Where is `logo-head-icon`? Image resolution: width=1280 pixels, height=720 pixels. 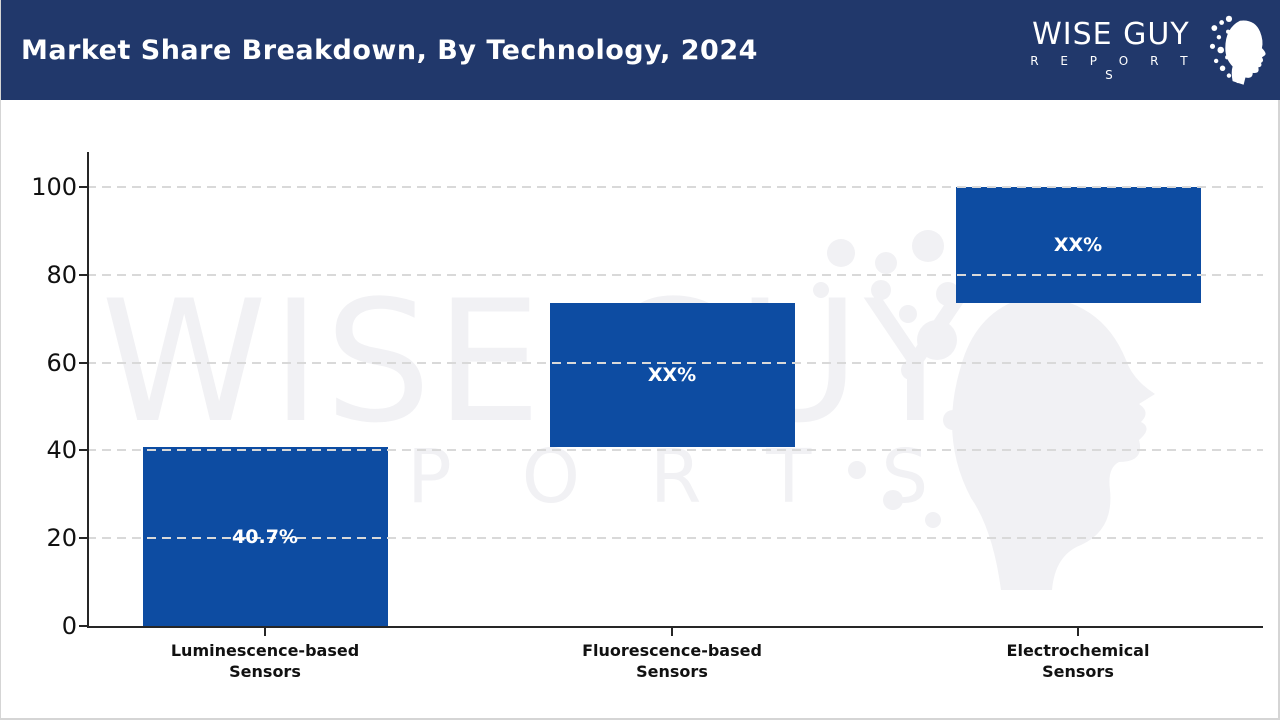
logo-head-icon is located at coordinates (1237, 50).